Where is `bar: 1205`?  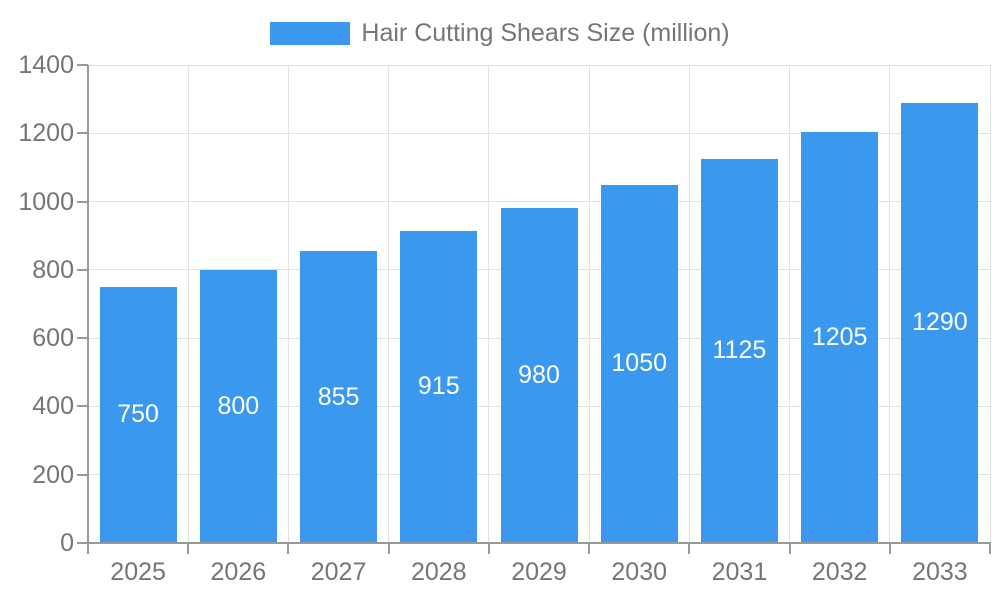
bar: 1205 is located at coordinates (840, 337).